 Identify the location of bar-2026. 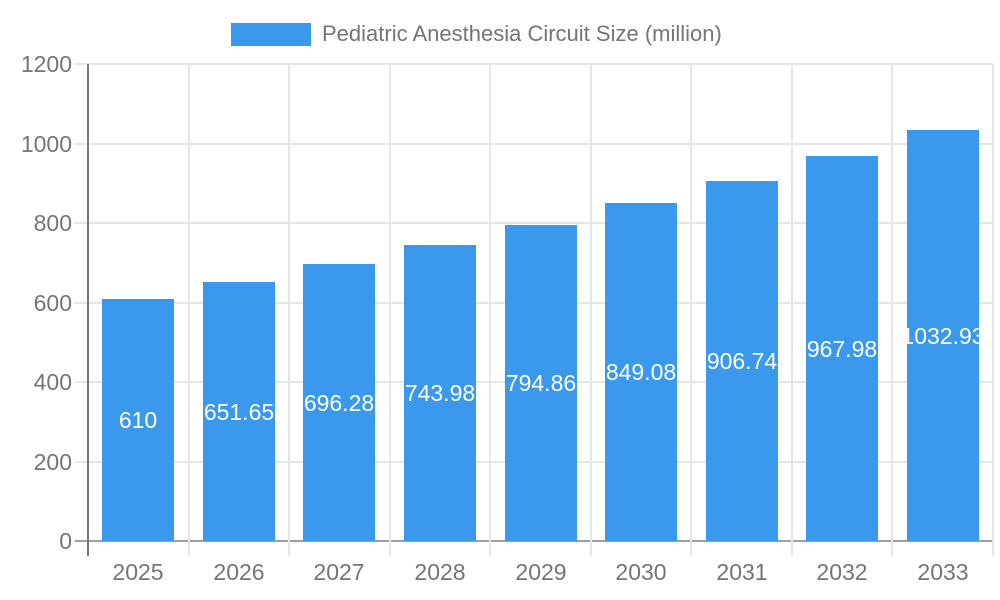
(239, 411).